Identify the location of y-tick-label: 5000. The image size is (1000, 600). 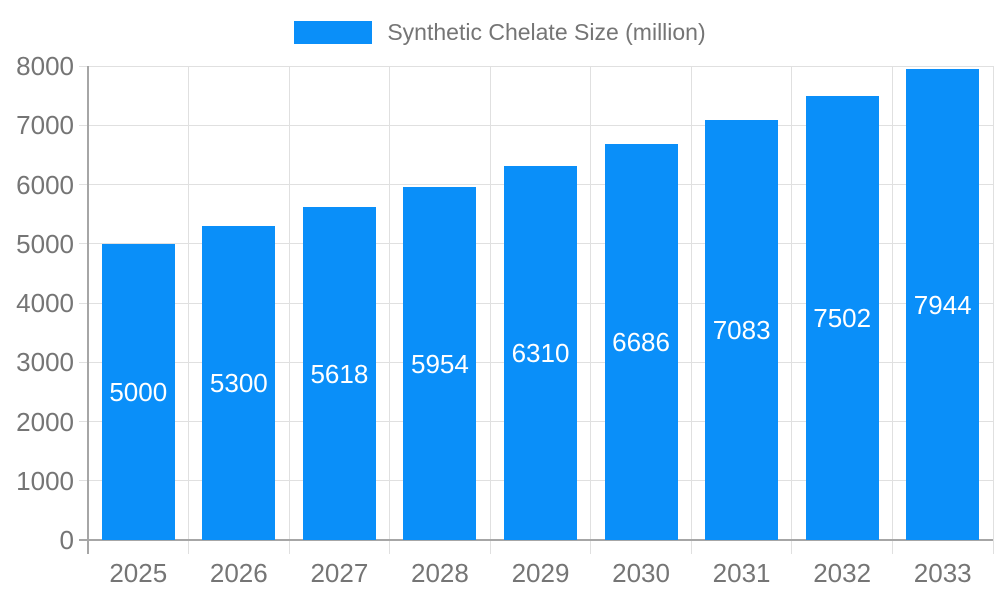
(45, 243).